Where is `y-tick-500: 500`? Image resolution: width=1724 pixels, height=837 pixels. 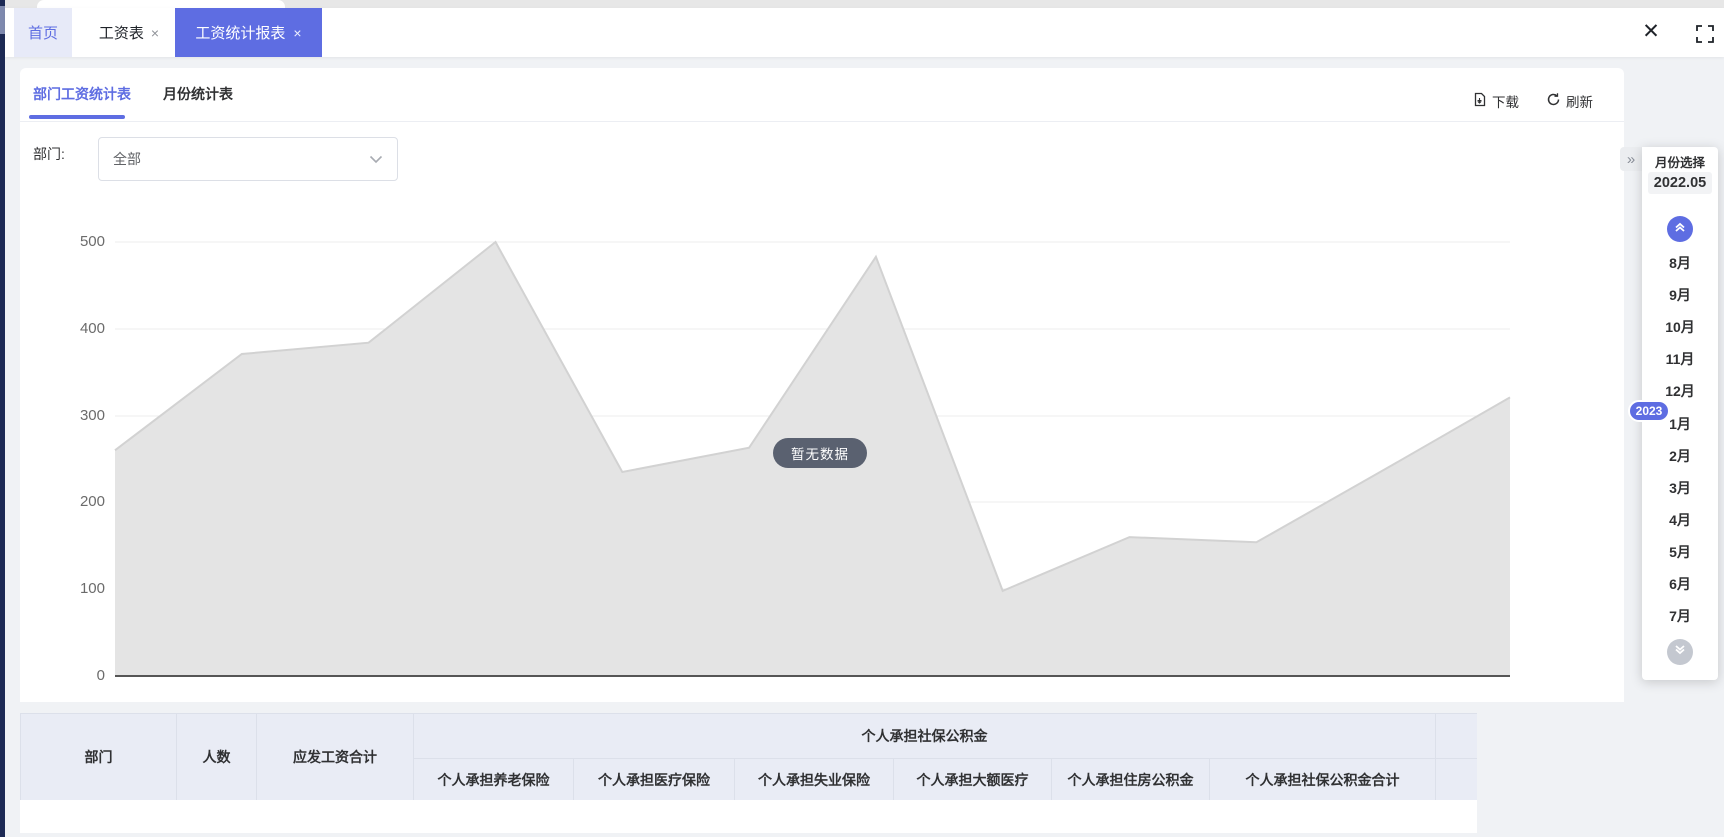
y-tick-500: 500 is located at coordinates (92, 241).